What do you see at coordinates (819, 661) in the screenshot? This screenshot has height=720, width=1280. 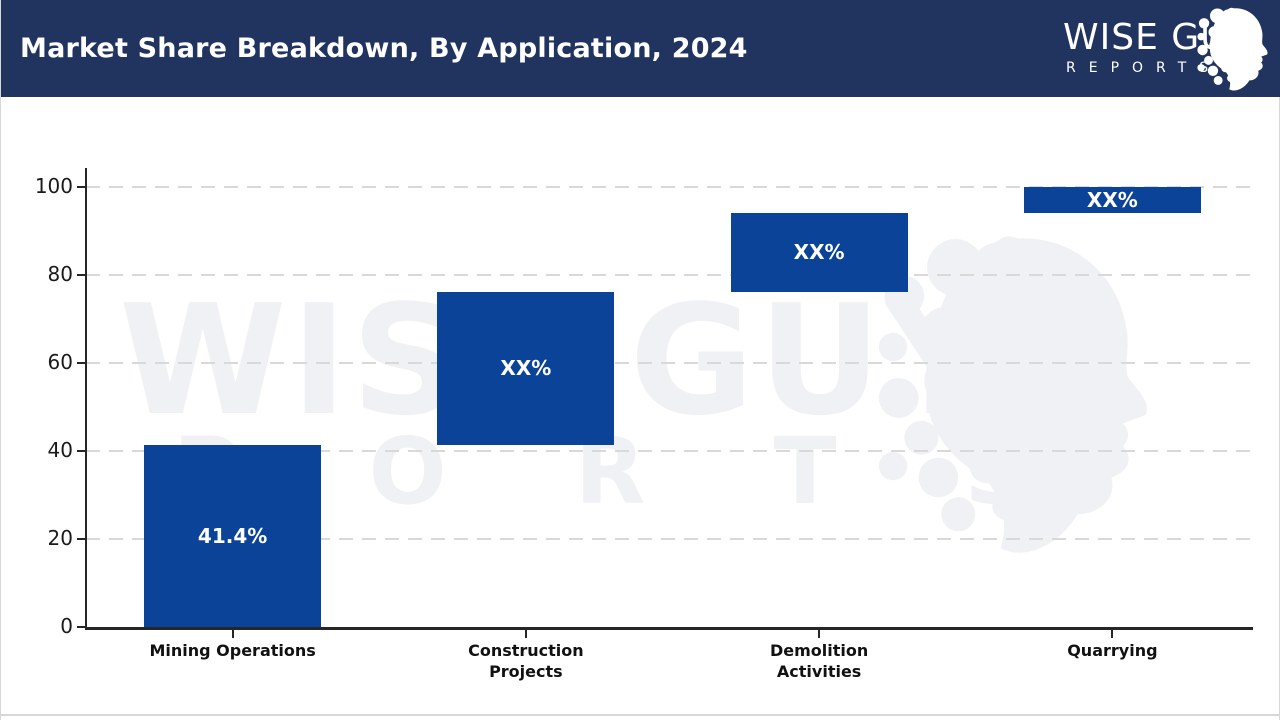 I see `x-category-label: Demolition Activities` at bounding box center [819, 661].